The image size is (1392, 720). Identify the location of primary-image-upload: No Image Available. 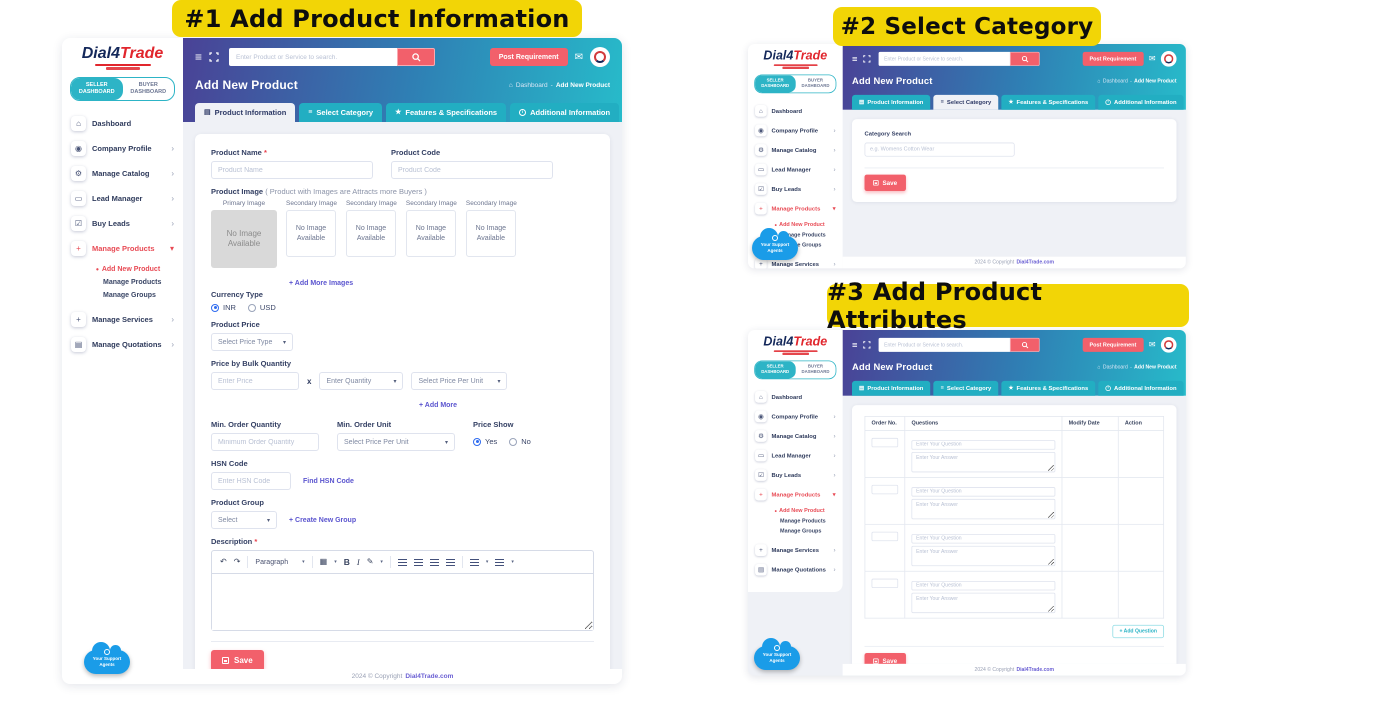
(244, 239).